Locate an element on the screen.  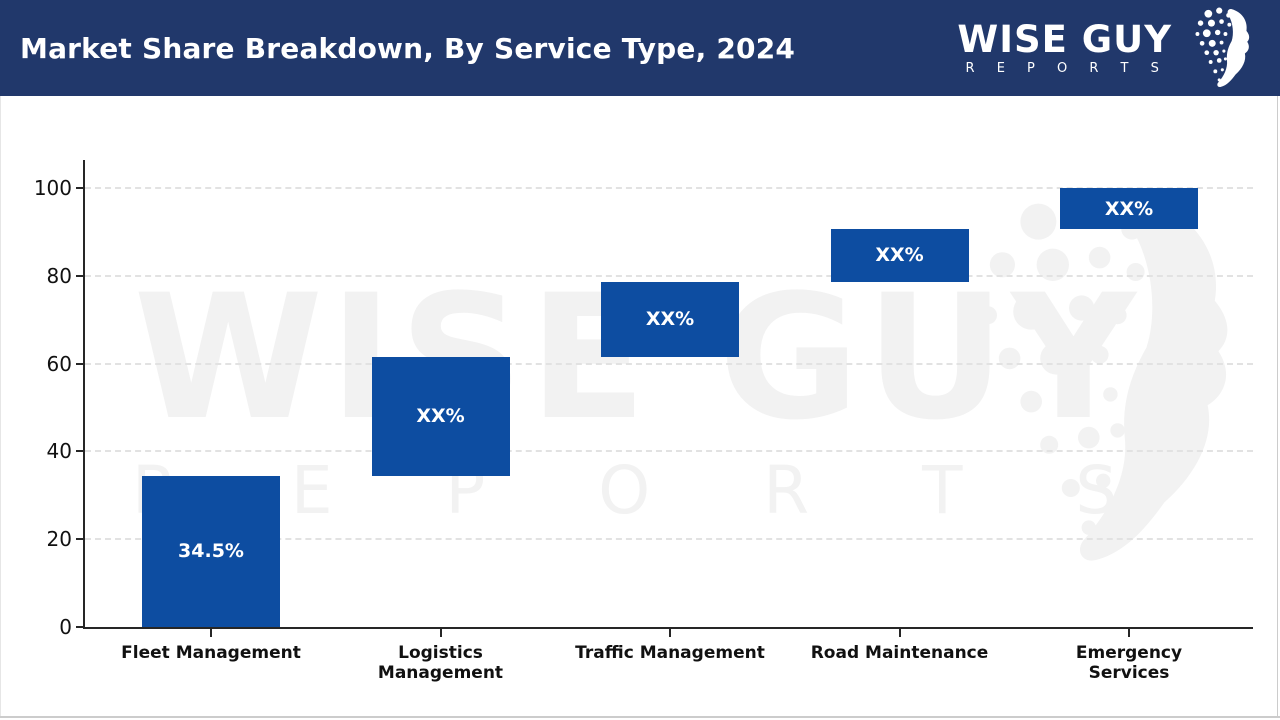
bar-value-label: 34.5% is located at coordinates (211, 551).